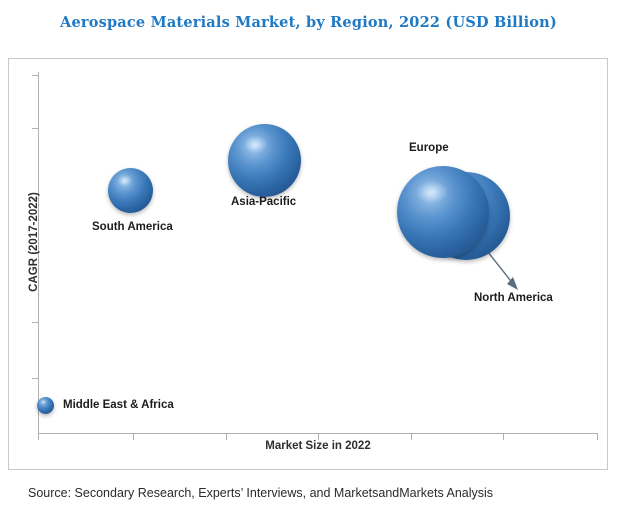 This screenshot has width=617, height=516. Describe the element at coordinates (118, 405) in the screenshot. I see `bubble-label-middle-east-africa: Middle East & Africa` at that location.